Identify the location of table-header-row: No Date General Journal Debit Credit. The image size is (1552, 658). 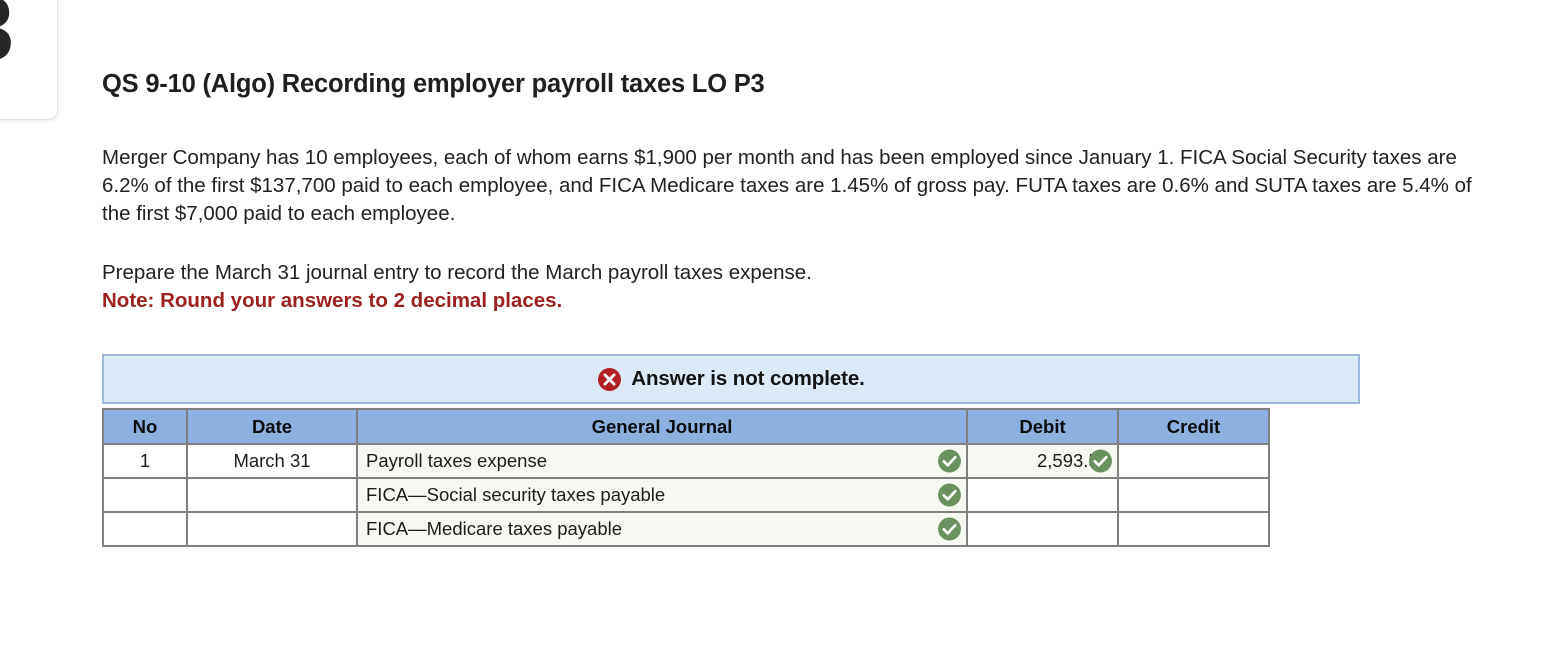
(686, 426).